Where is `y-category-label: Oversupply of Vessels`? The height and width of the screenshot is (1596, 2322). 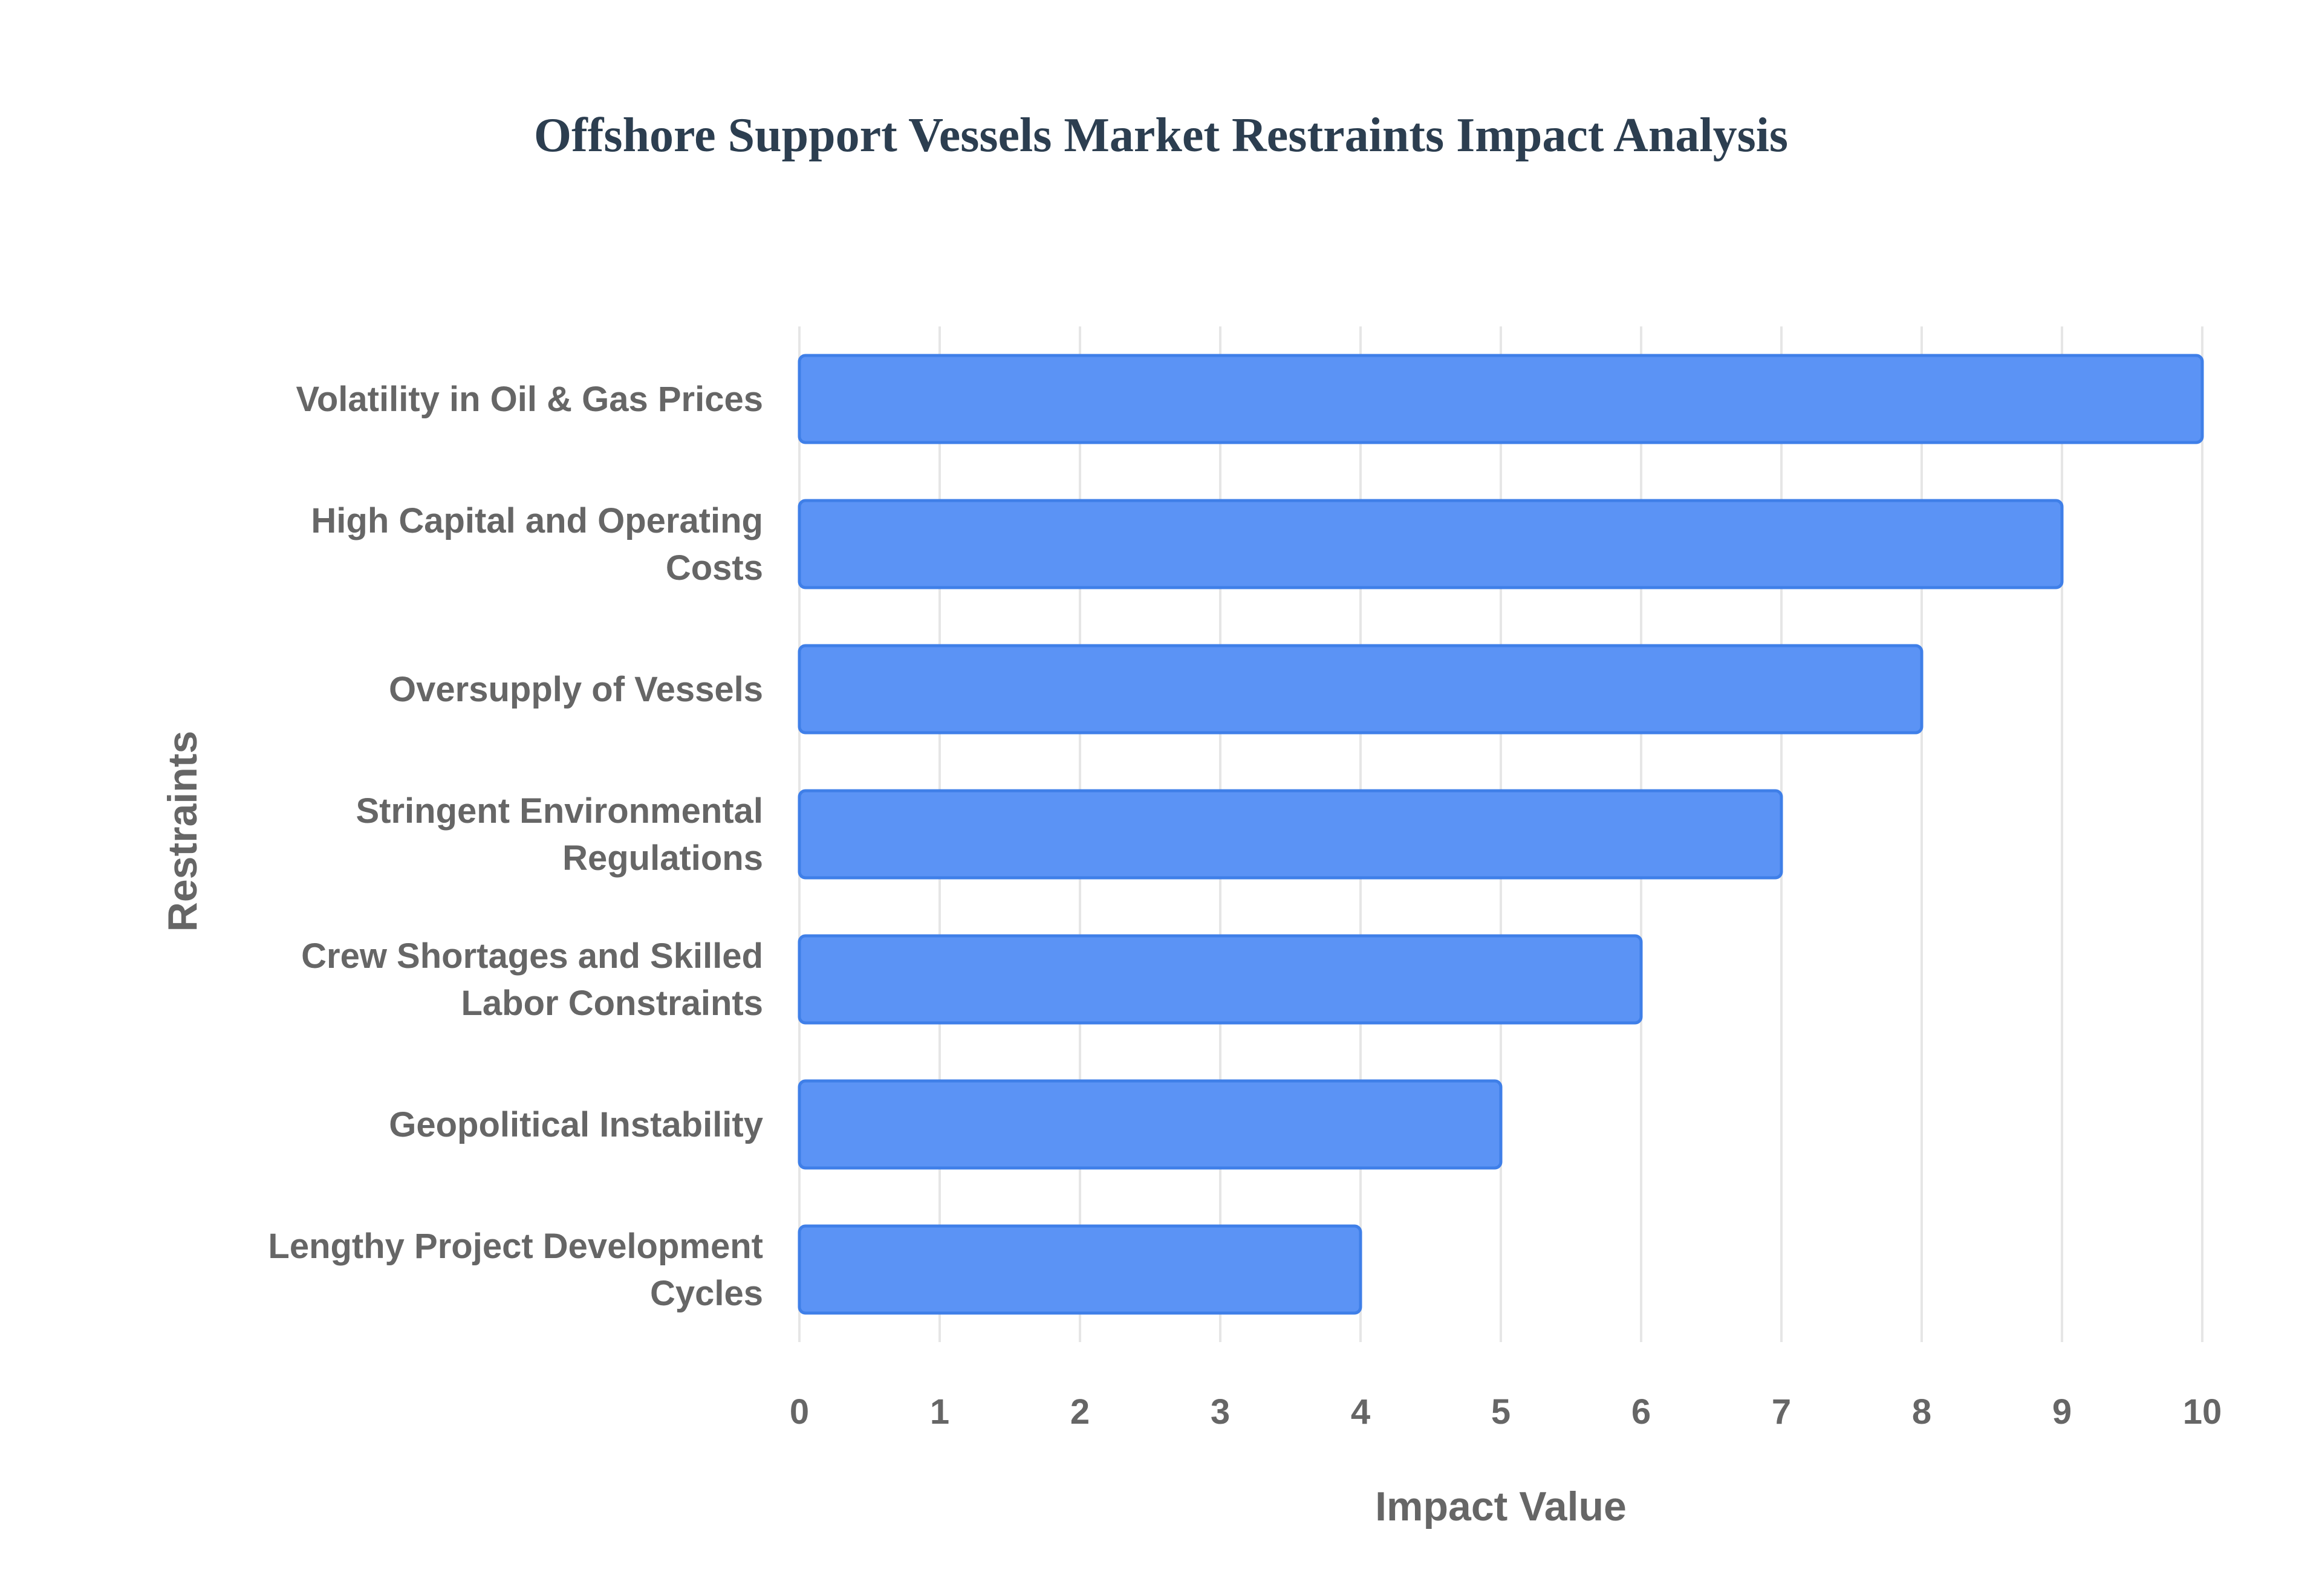 y-category-label: Oversupply of Vessels is located at coordinates (576, 689).